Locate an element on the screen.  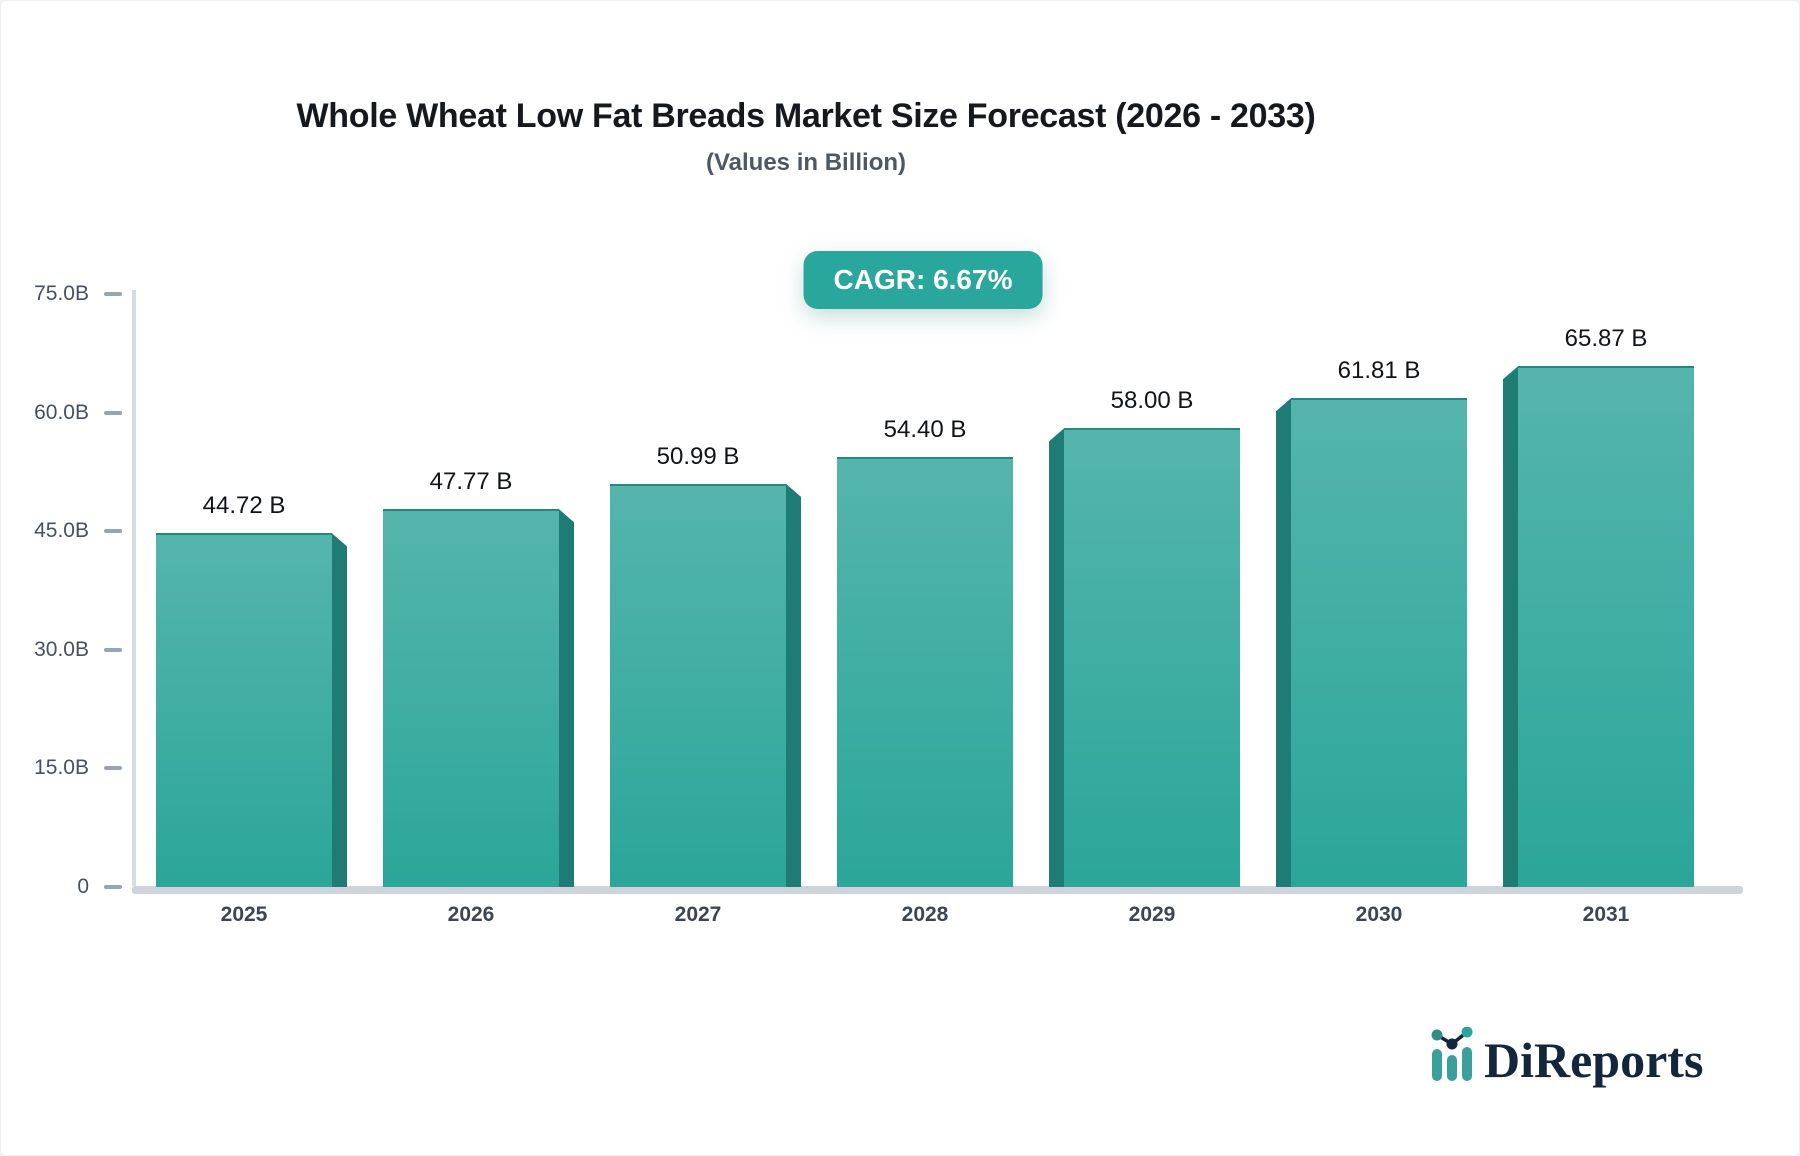
y-tick-label: 0 is located at coordinates (83, 886).